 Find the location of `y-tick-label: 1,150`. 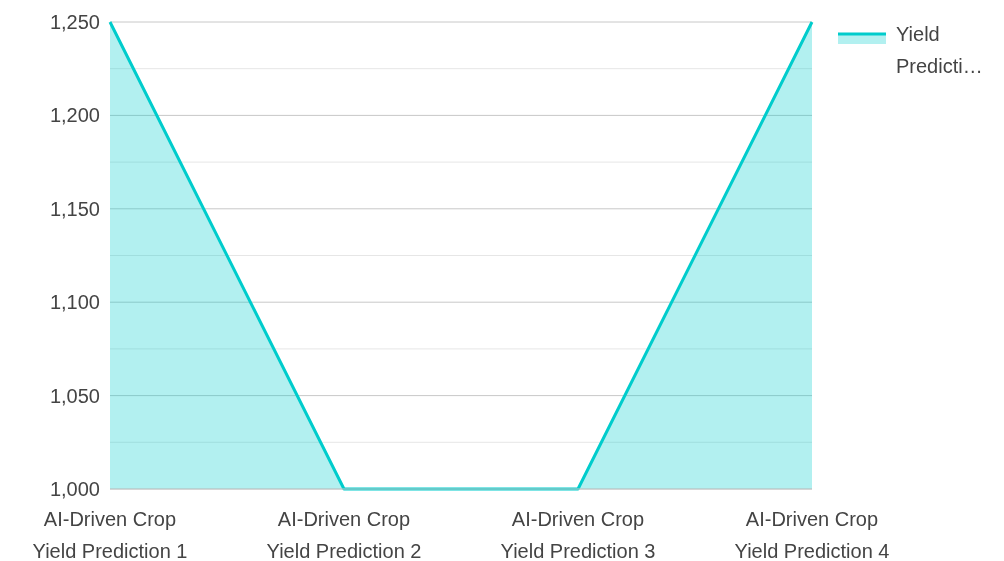

y-tick-label: 1,150 is located at coordinates (74, 208).